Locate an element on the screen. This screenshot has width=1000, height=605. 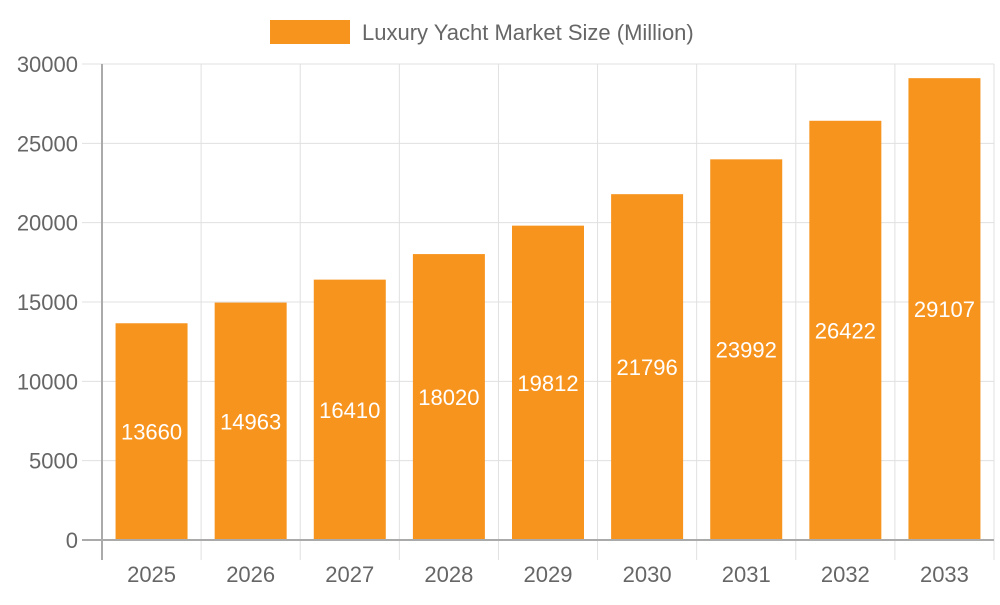
x-tick-label: 2031 is located at coordinates (746, 574).